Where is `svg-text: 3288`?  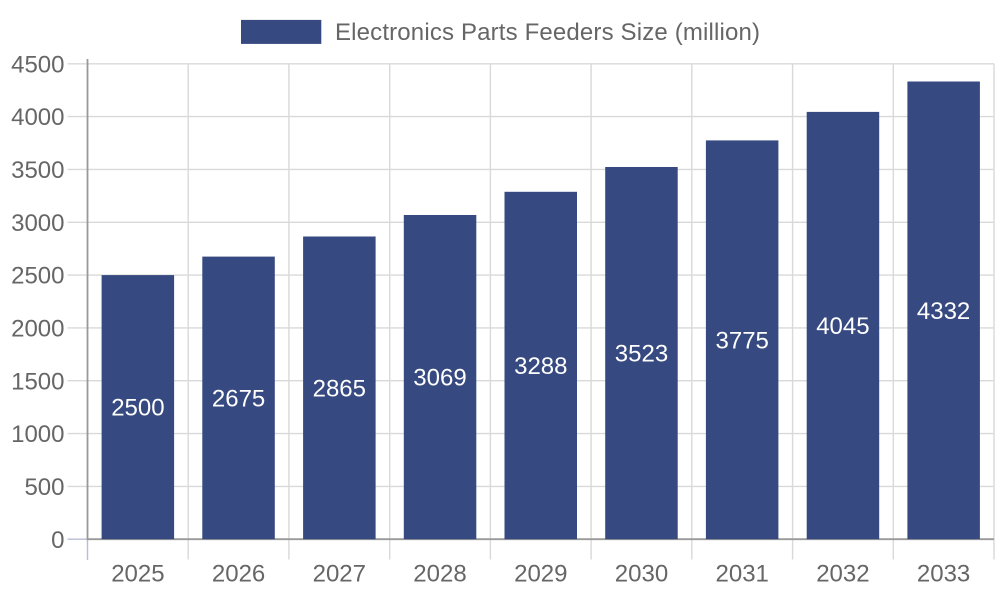 svg-text: 3288 is located at coordinates (540, 366).